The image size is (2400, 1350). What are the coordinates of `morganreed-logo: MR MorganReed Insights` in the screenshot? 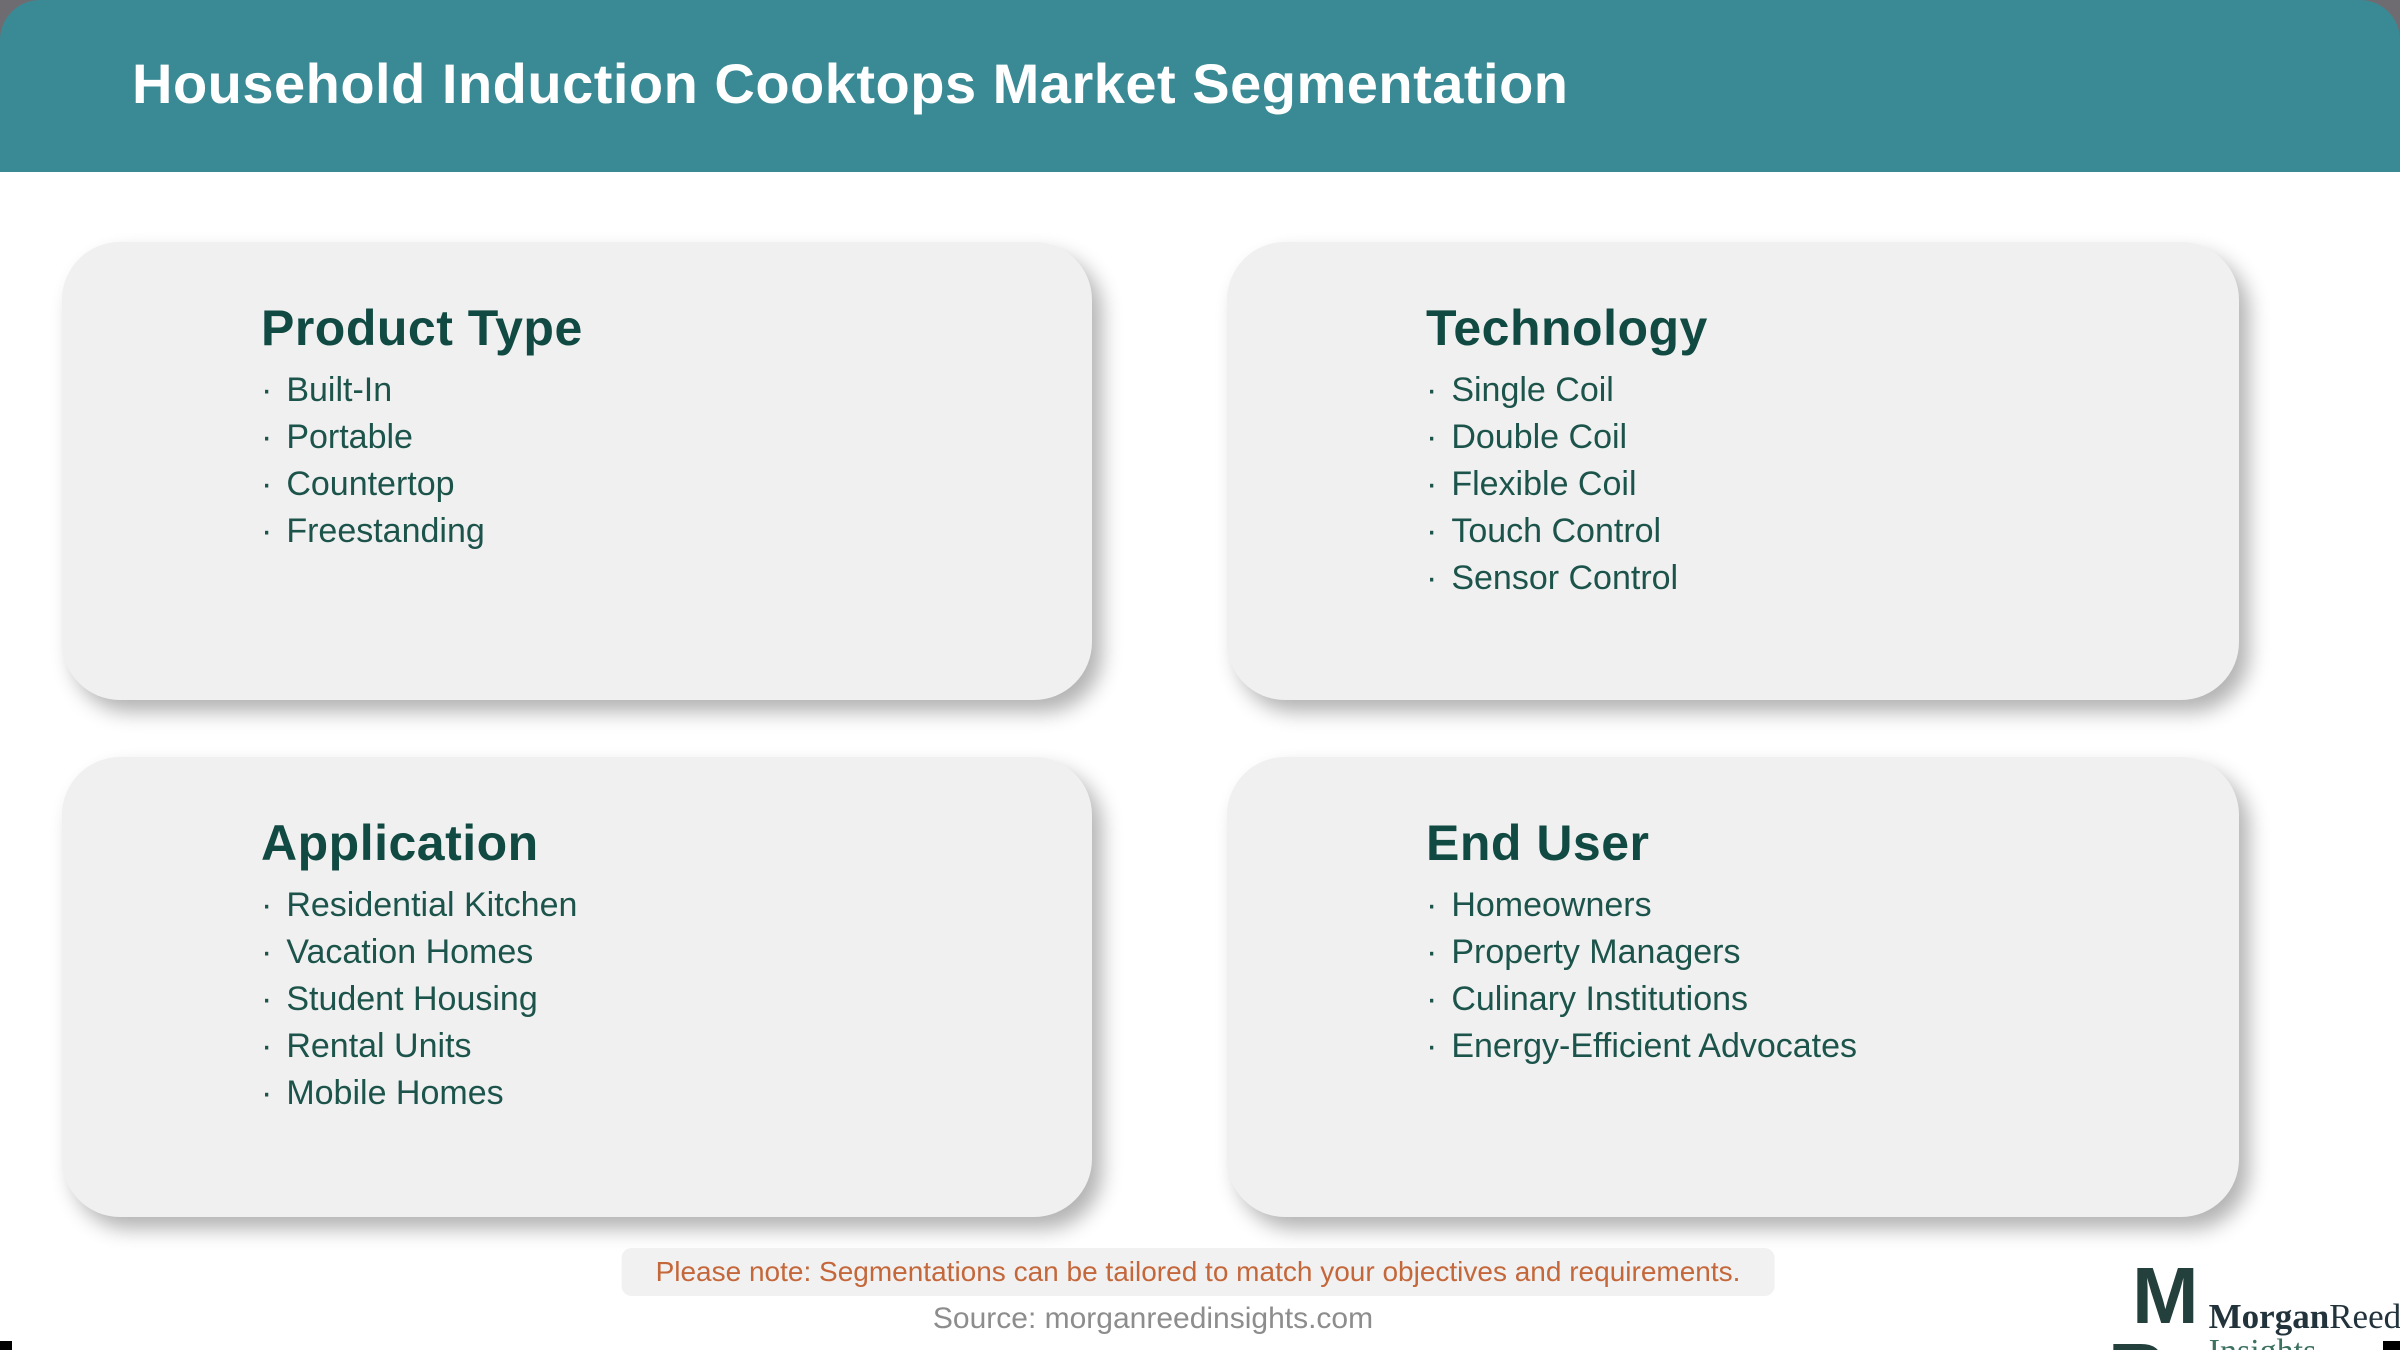 It's located at (2254, 1303).